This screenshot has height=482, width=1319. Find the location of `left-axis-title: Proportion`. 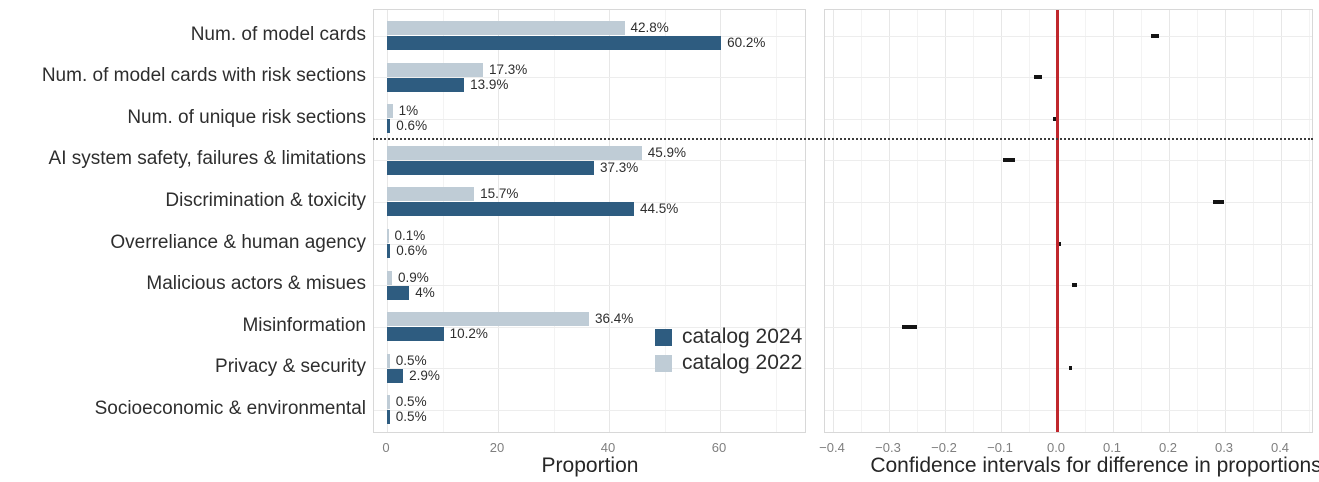

left-axis-title: Proportion is located at coordinates (590, 465).